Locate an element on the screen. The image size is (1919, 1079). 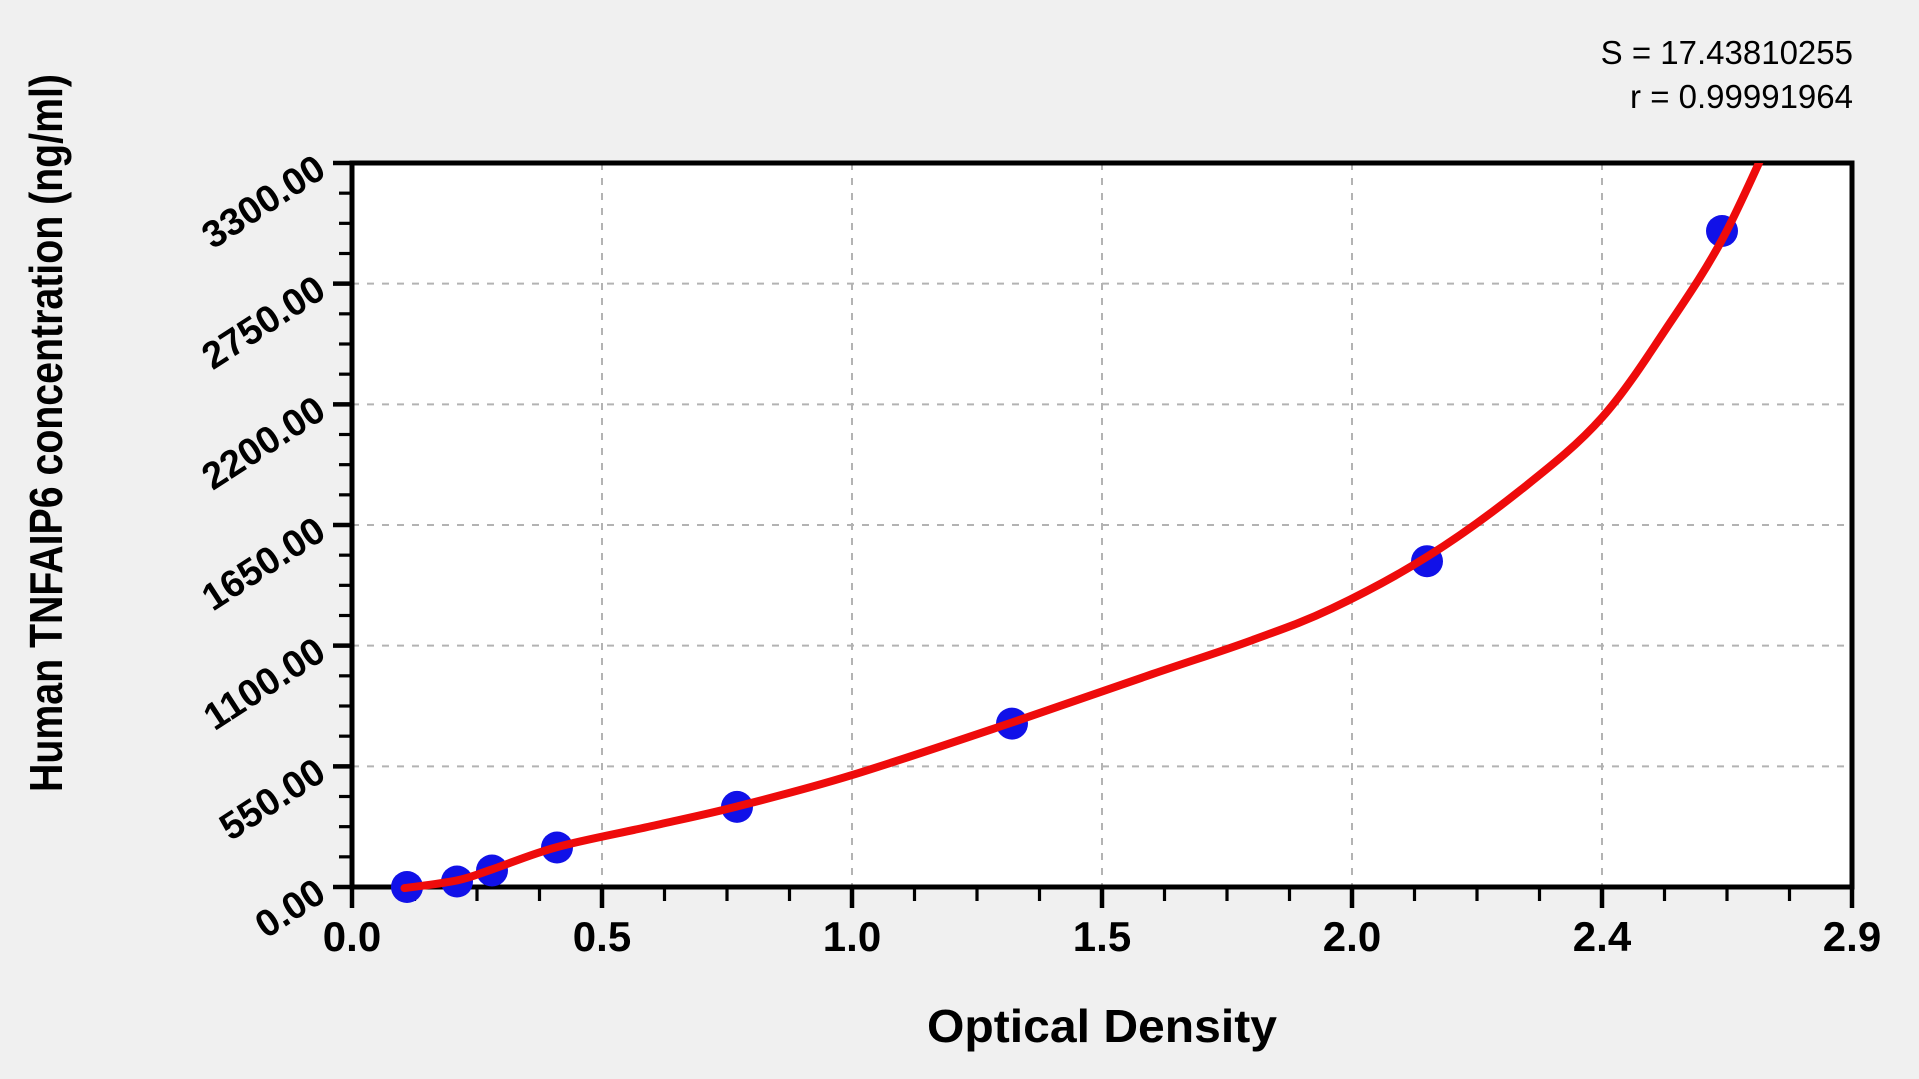
x-tick-label: 1.5 is located at coordinates (1102, 936).